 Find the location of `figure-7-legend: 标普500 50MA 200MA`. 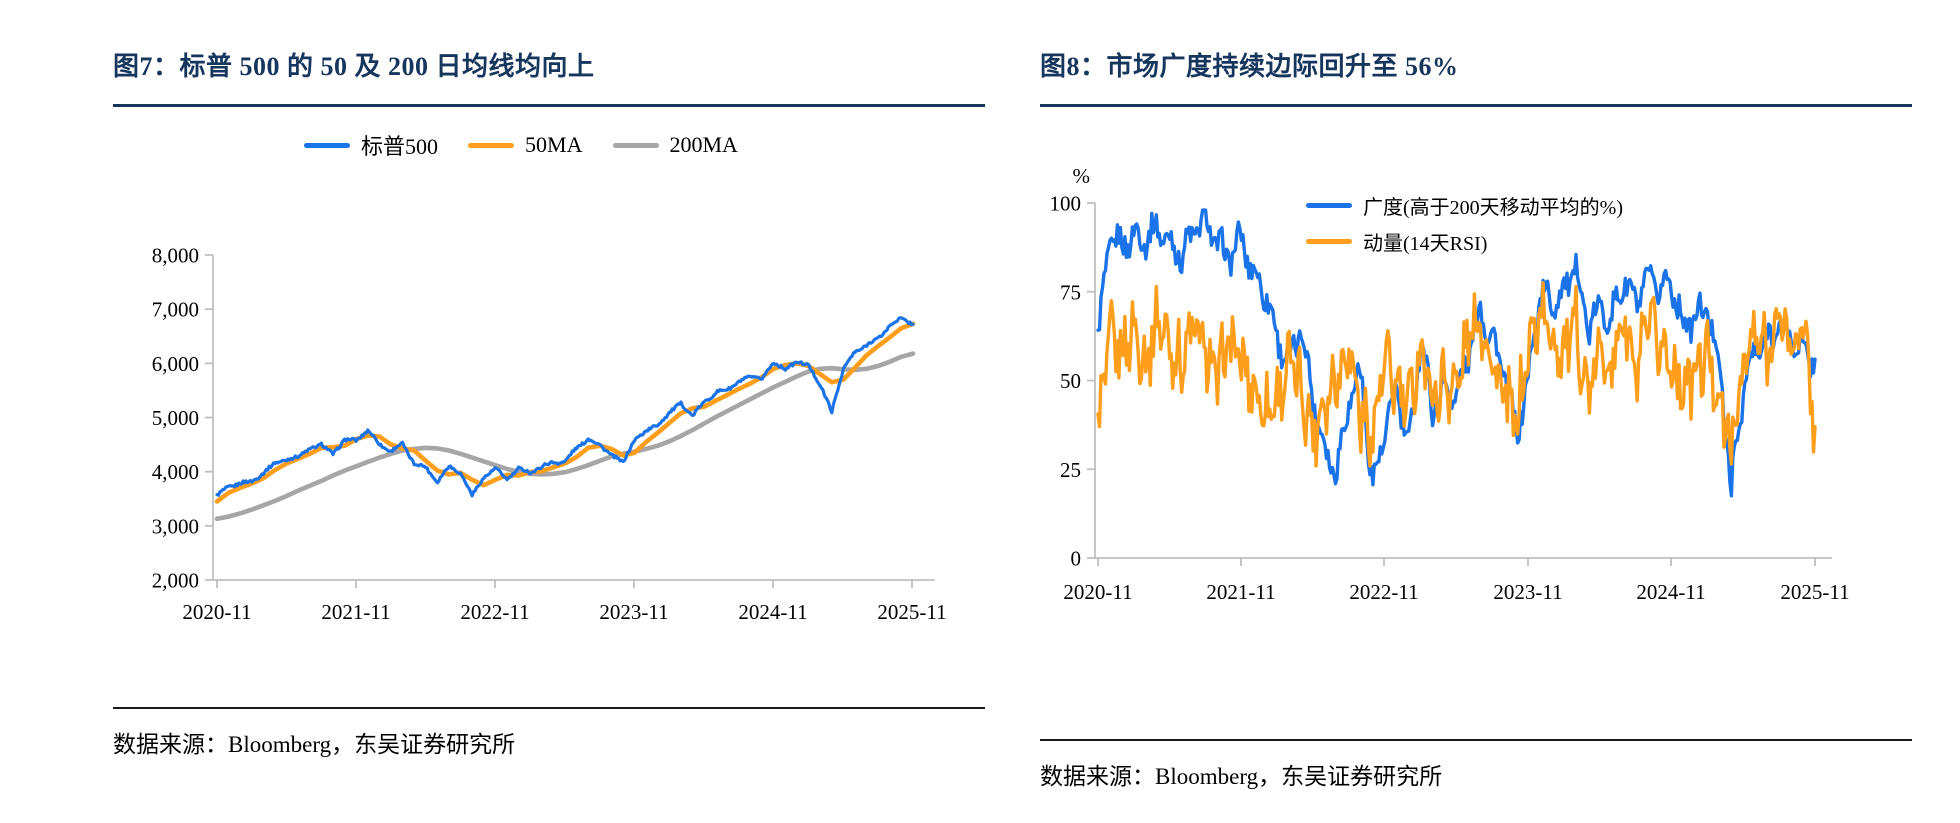

figure-7-legend: 标普500 50MA 200MA is located at coordinates (521, 145).